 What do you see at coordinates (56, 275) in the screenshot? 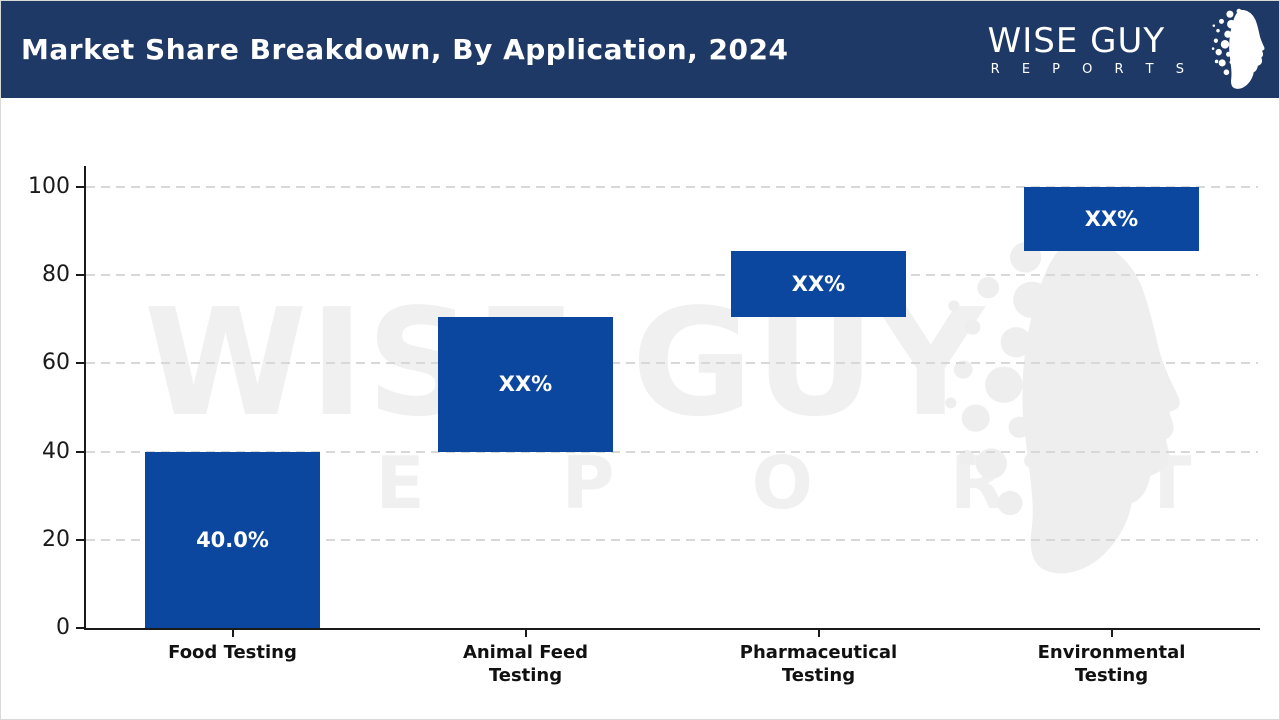
I see `y-tick-label: 80` at bounding box center [56, 275].